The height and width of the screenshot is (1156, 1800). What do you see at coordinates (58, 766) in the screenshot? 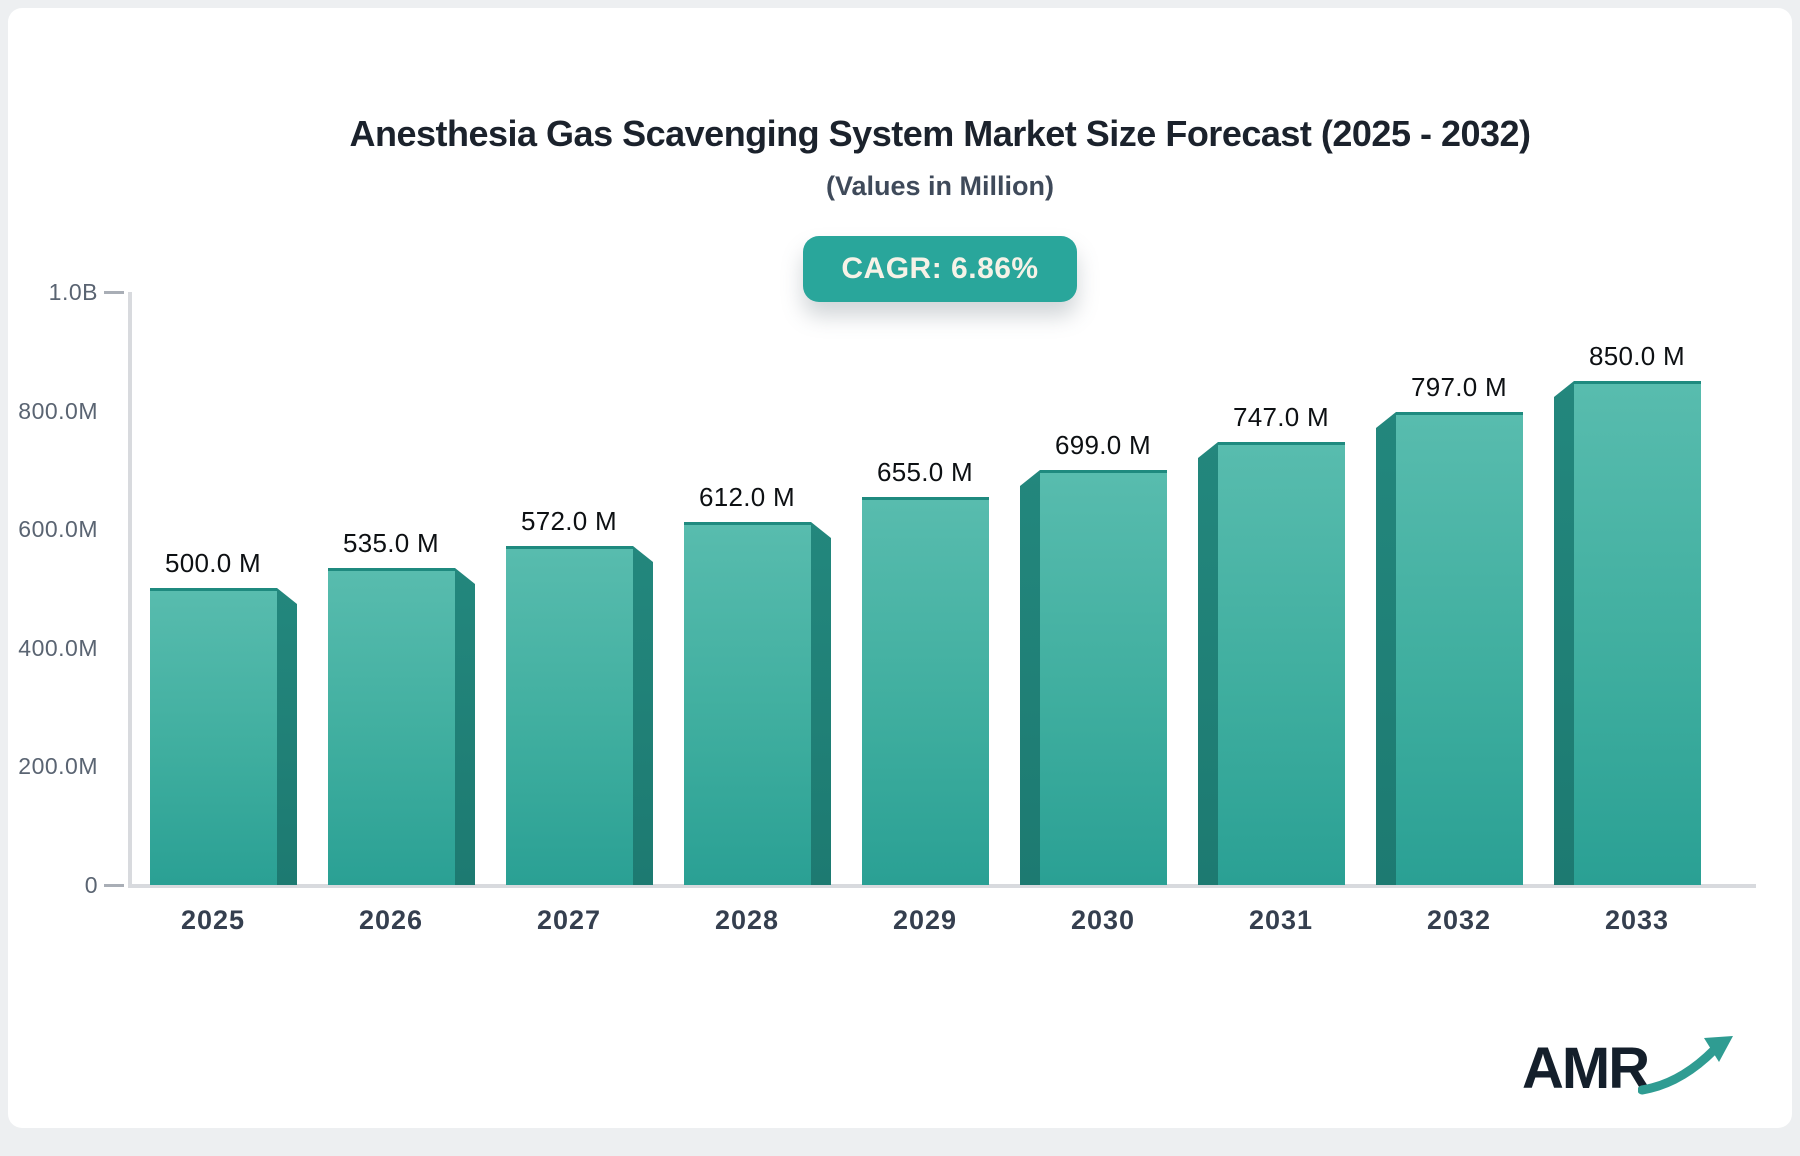
I see `y-tick-label: 200.0M` at bounding box center [58, 766].